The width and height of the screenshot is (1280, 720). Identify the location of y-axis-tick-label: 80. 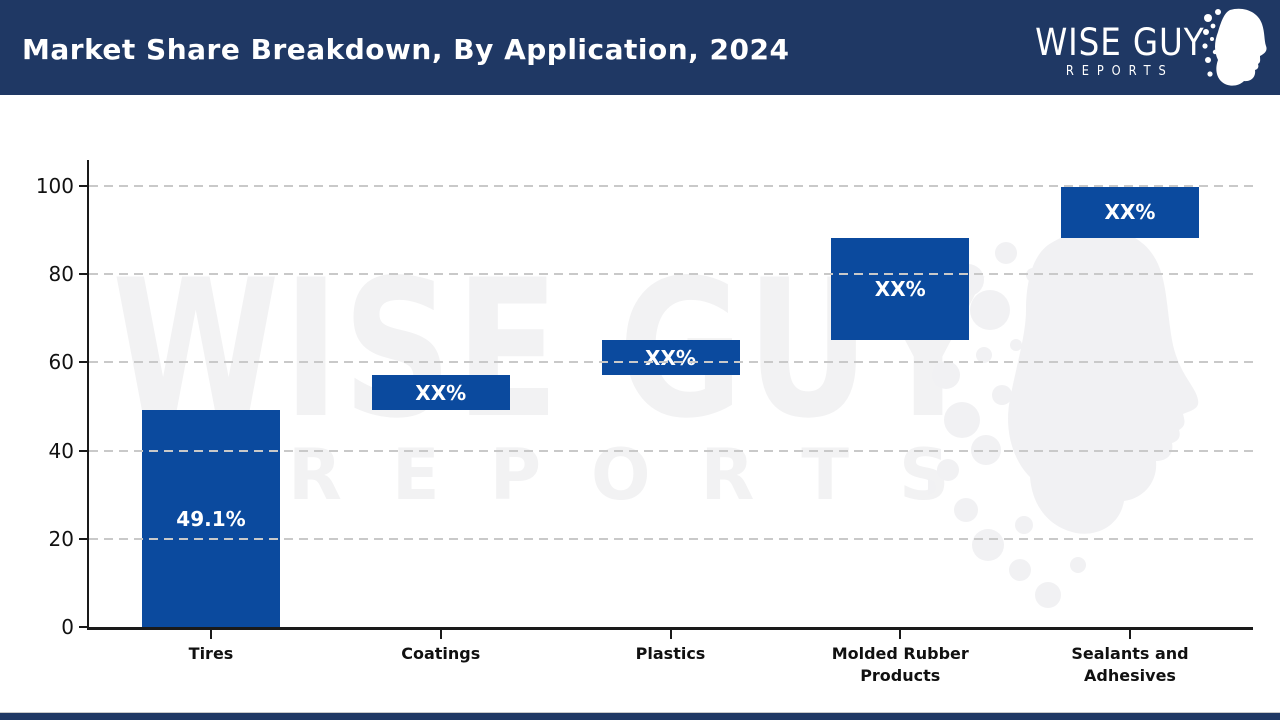
(61, 274).